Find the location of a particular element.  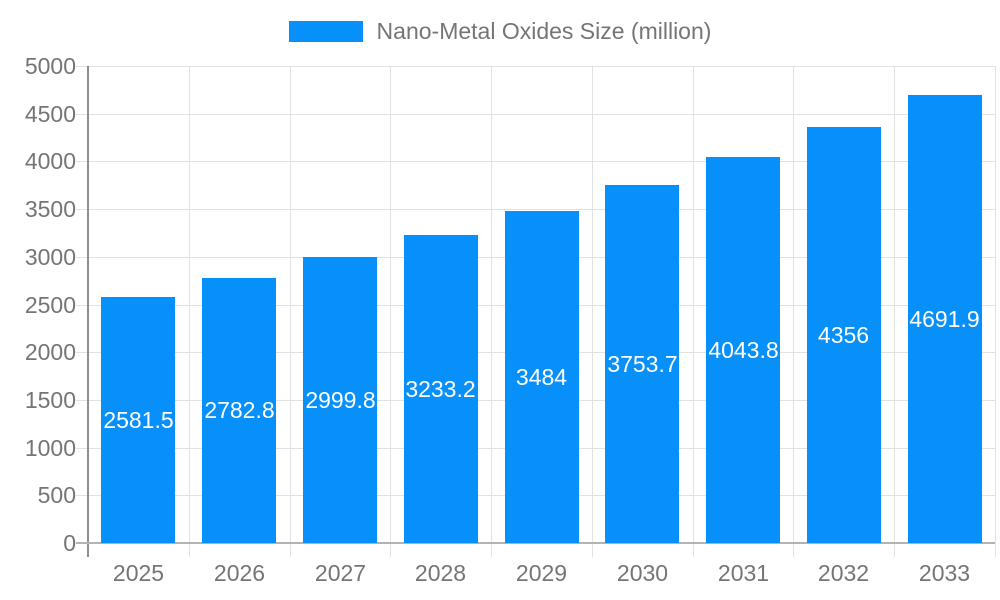

x-tick-label: 2027 is located at coordinates (340, 573).